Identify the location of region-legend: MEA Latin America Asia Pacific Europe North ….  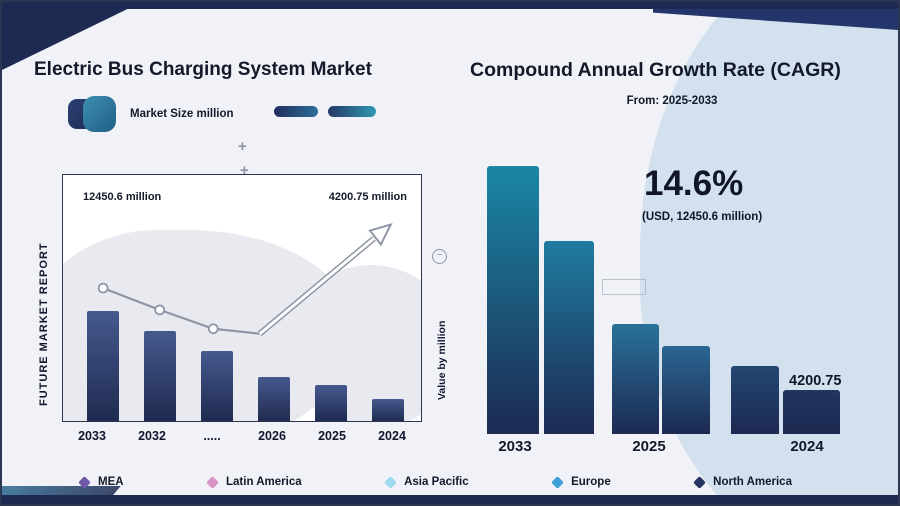
(435, 482).